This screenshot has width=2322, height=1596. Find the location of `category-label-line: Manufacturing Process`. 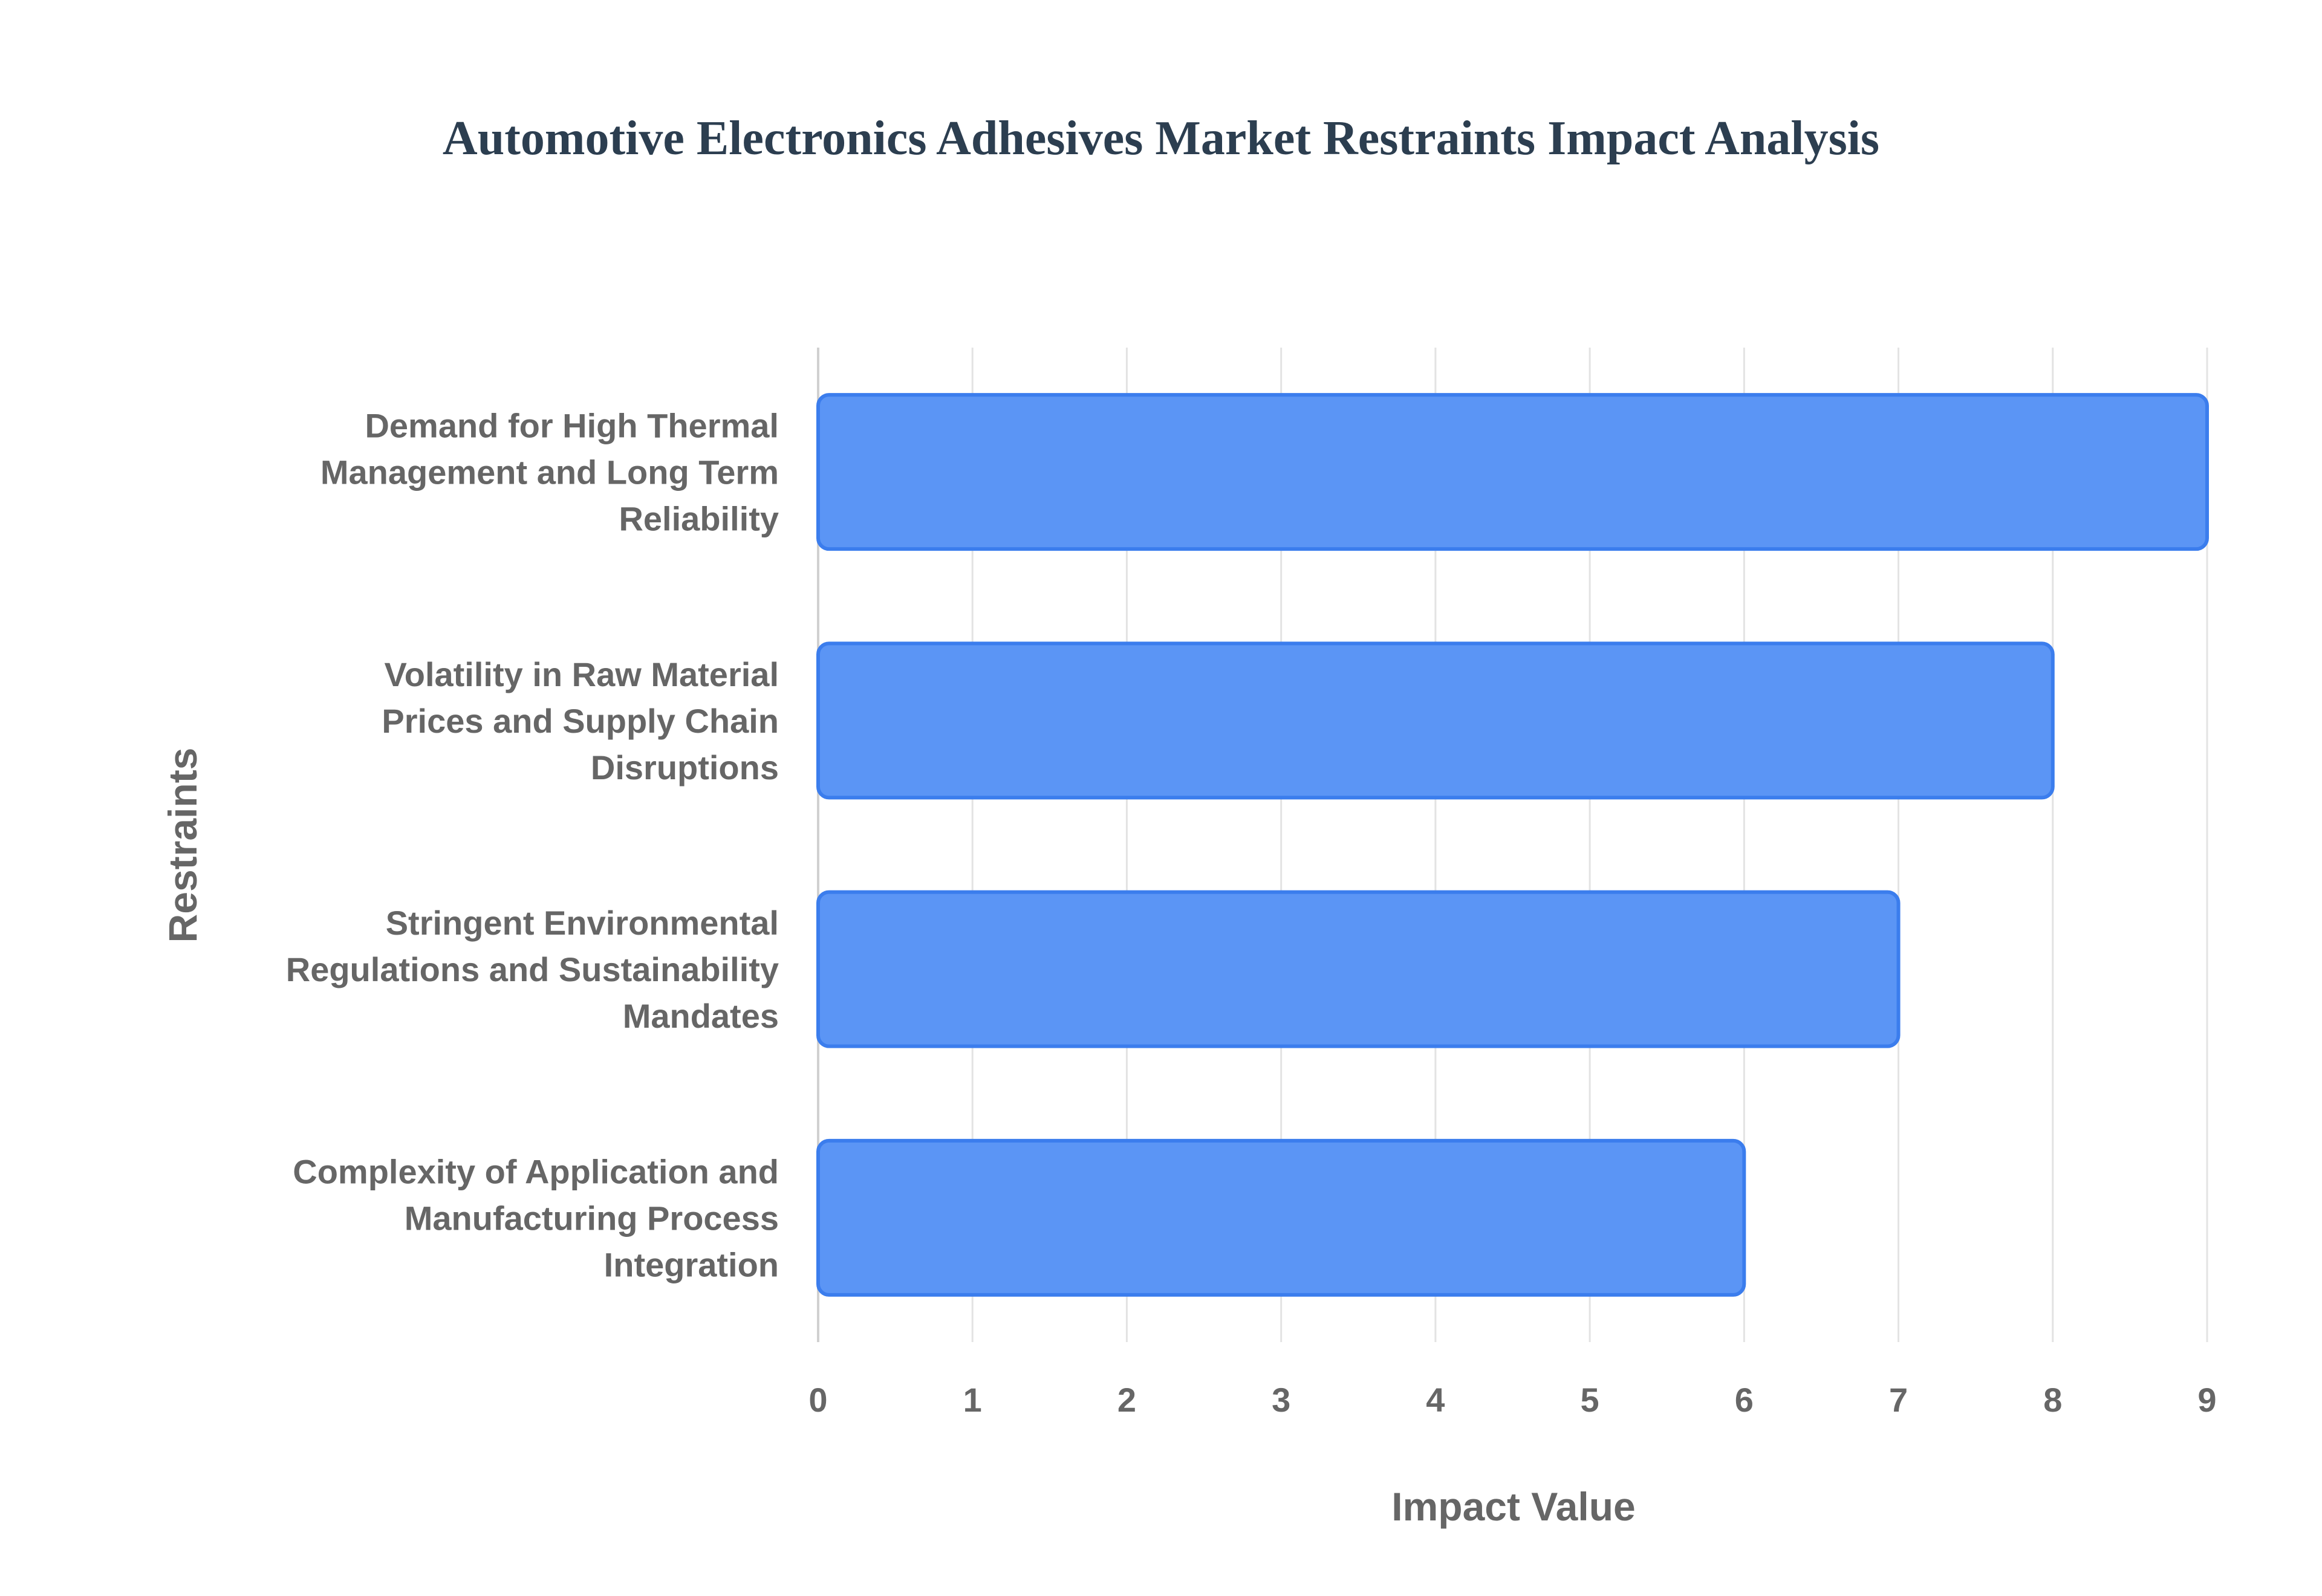

category-label-line: Manufacturing Process is located at coordinates (592, 1218).